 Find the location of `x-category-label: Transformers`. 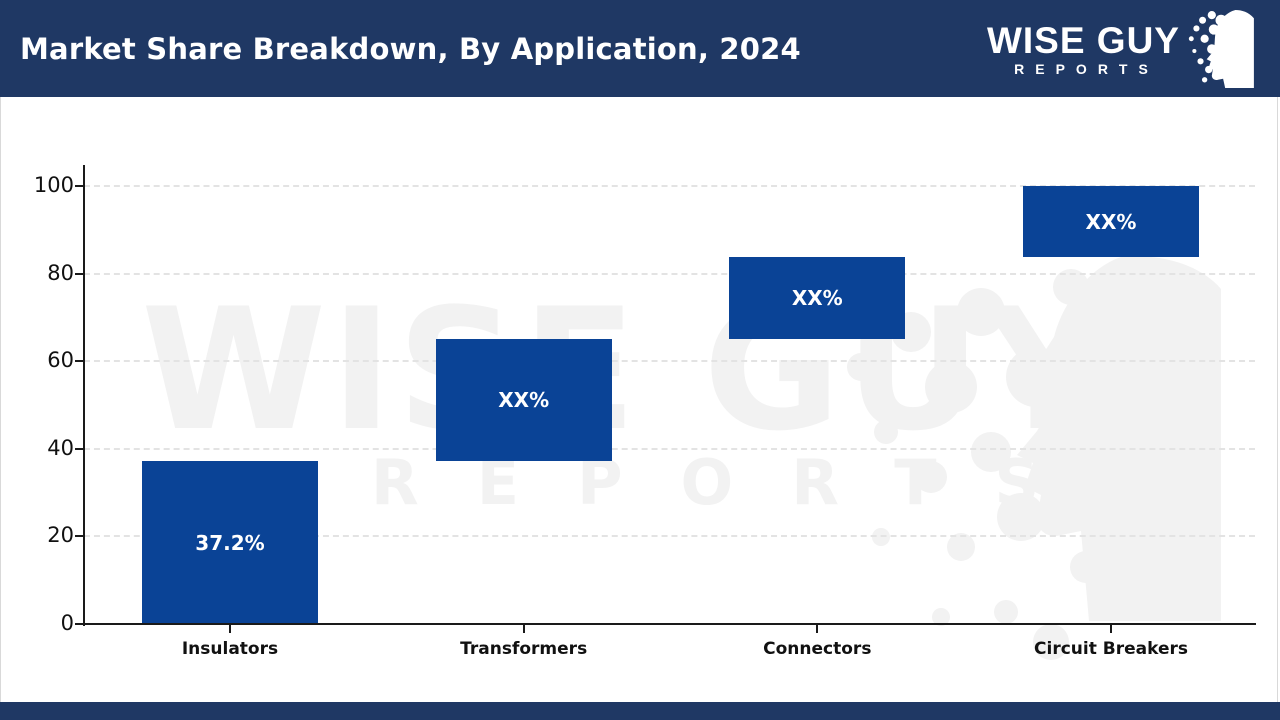

x-category-label: Transformers is located at coordinates (524, 649).